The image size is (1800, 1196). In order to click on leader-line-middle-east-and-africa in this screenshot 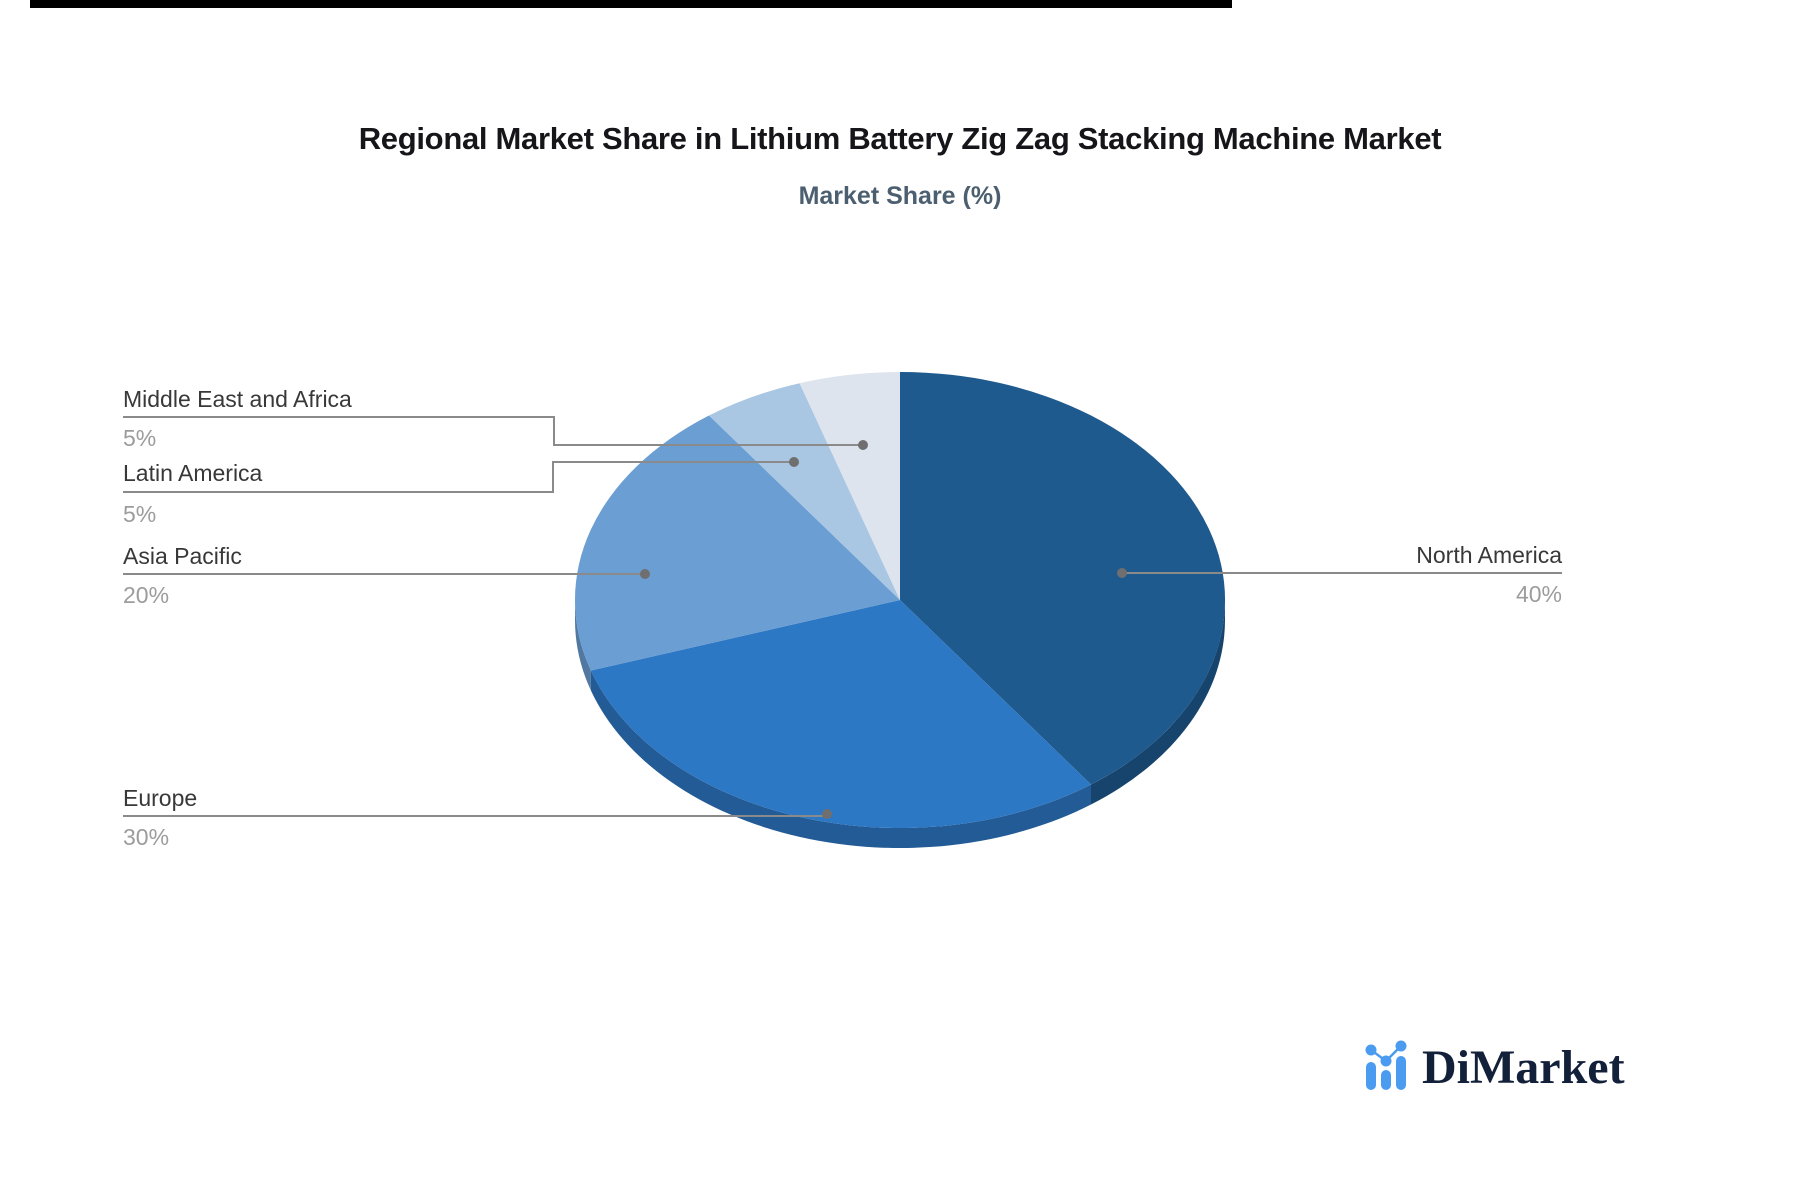, I will do `click(493, 431)`.